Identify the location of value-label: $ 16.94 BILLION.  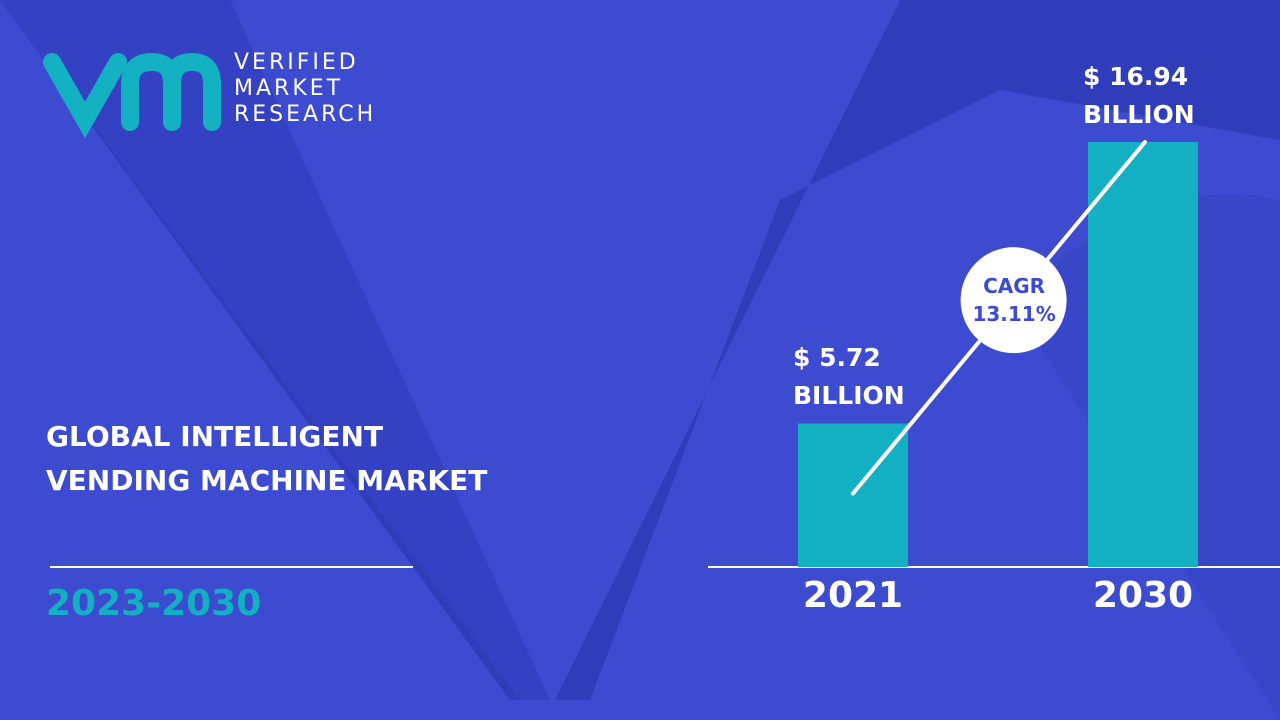
(1139, 95).